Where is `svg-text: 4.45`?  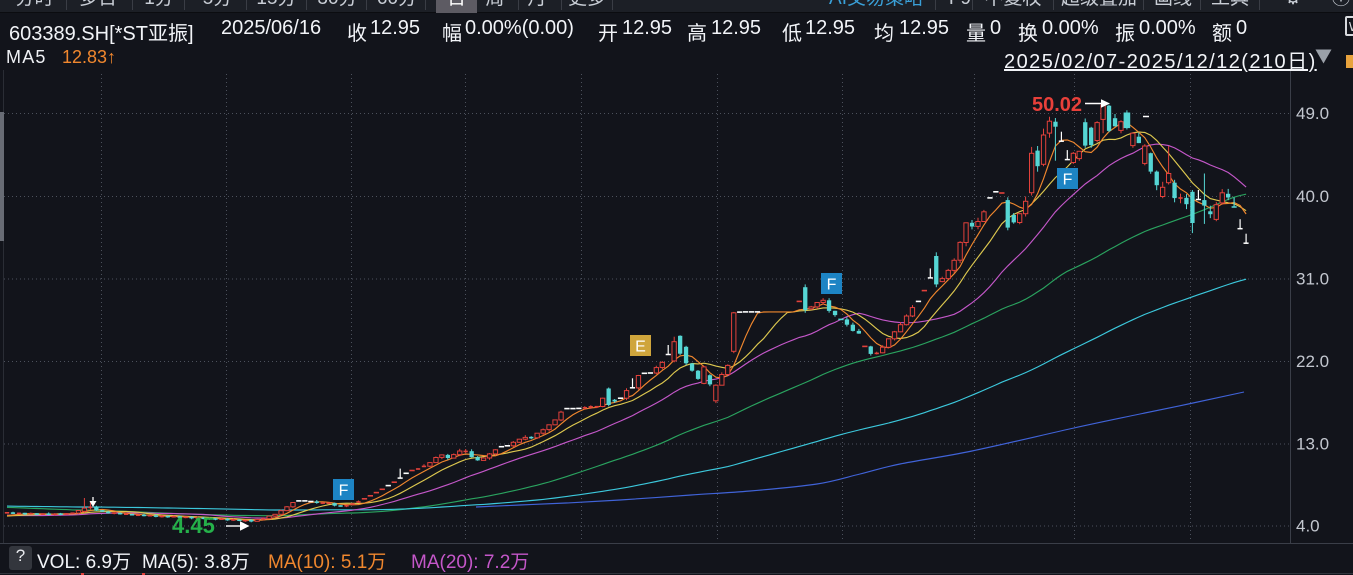
svg-text: 4.45 is located at coordinates (193, 525).